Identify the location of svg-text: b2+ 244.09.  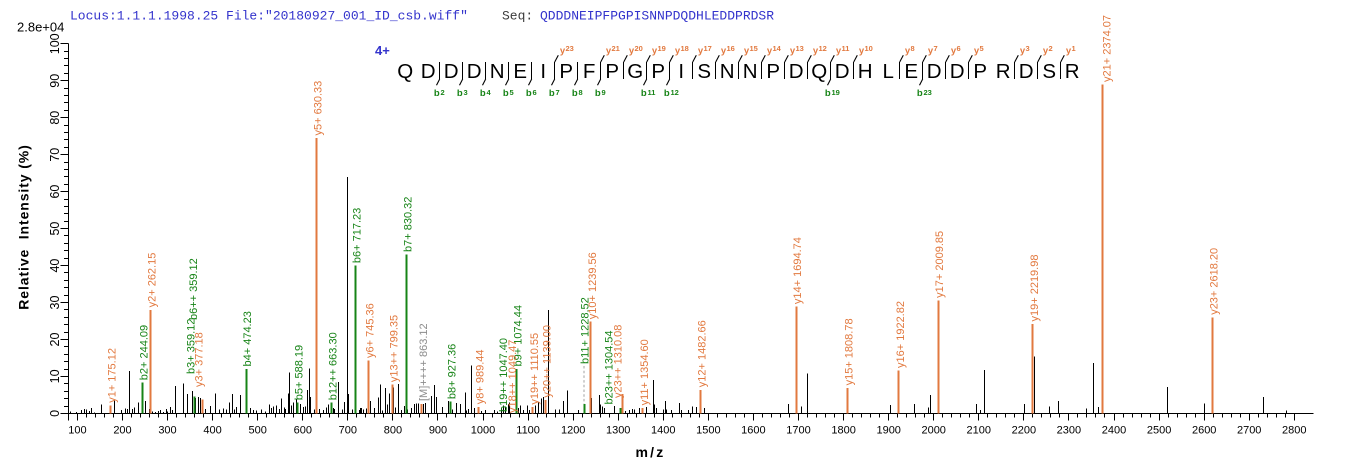
(144, 352).